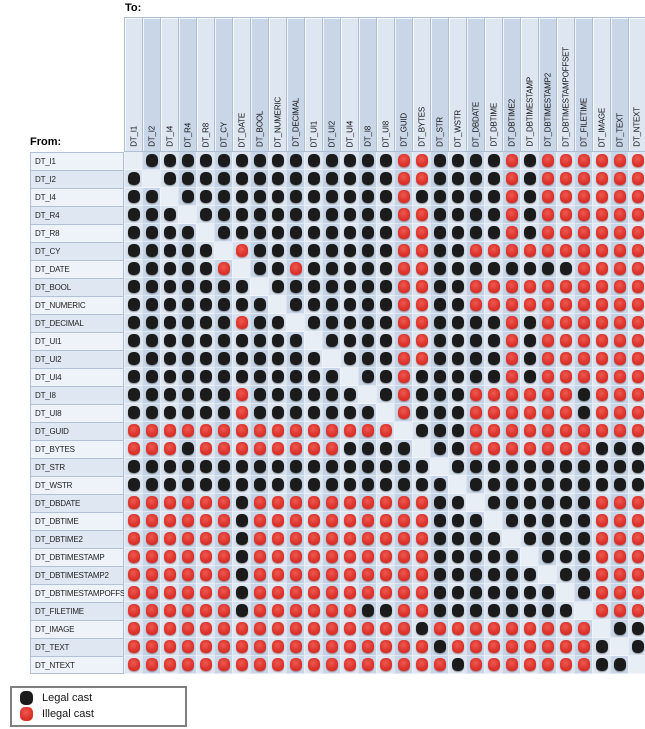 This screenshot has height=729, width=645. What do you see at coordinates (421, 359) in the screenshot?
I see `cast-cell-DT_UI2-to-DT_BYTES` at bounding box center [421, 359].